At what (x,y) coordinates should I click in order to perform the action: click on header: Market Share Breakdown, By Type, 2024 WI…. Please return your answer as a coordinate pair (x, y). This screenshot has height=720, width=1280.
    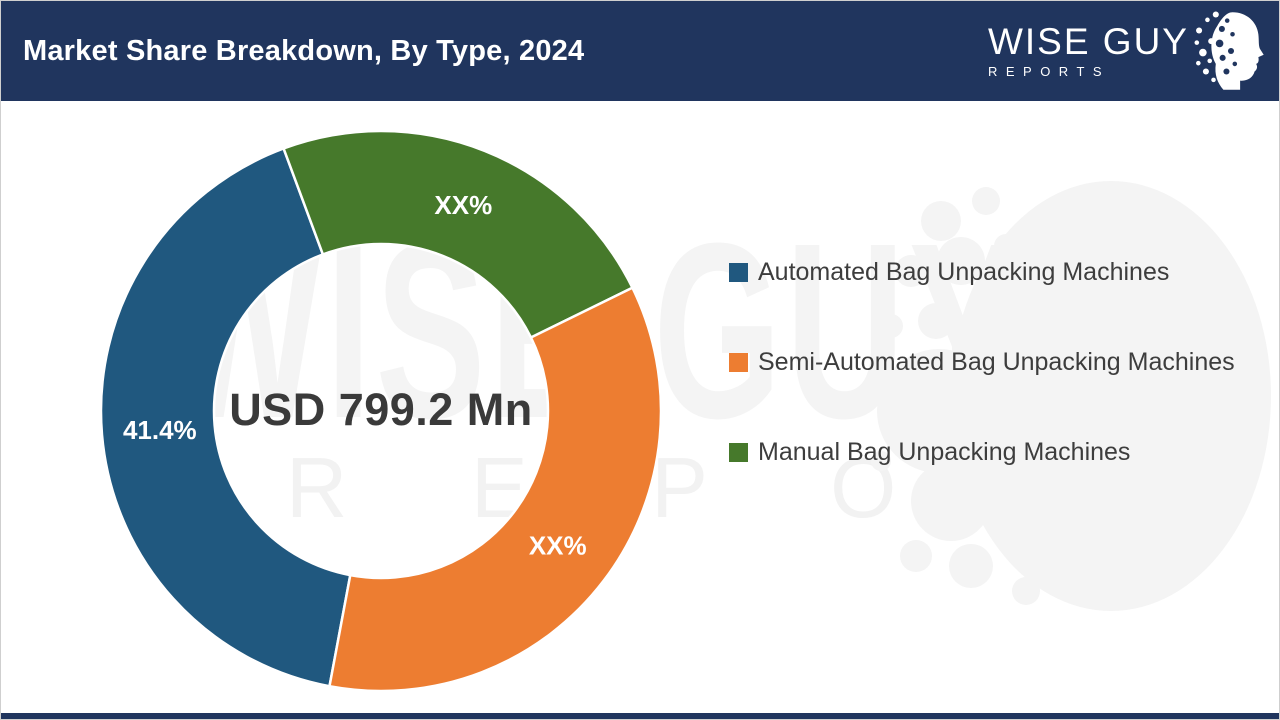
    Looking at the image, I should click on (640, 51).